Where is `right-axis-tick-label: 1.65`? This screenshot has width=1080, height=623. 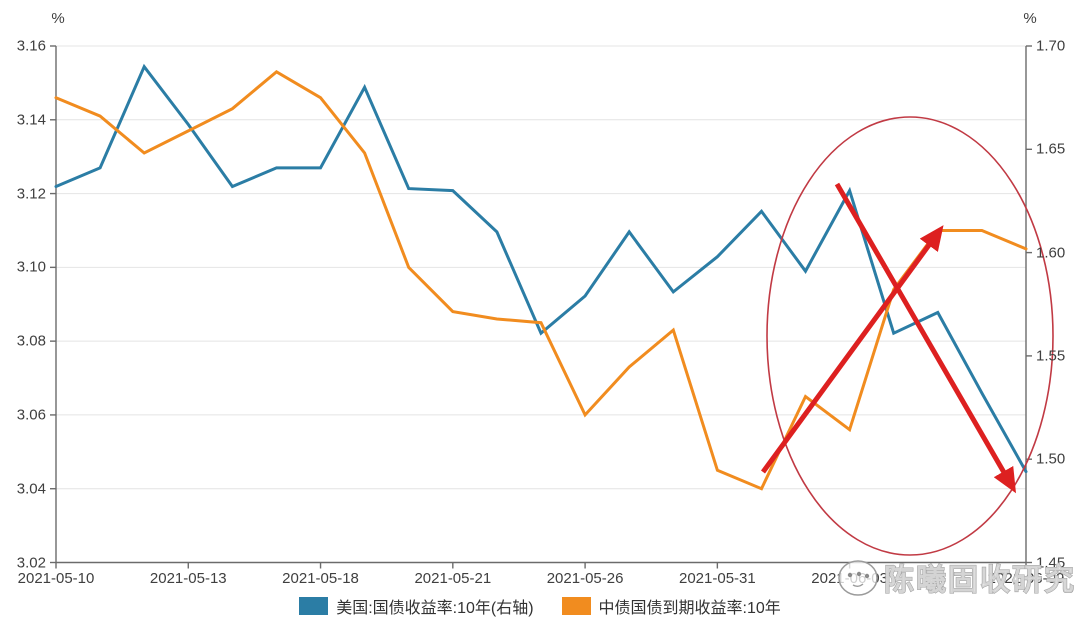
right-axis-tick-label: 1.65 is located at coordinates (1051, 149).